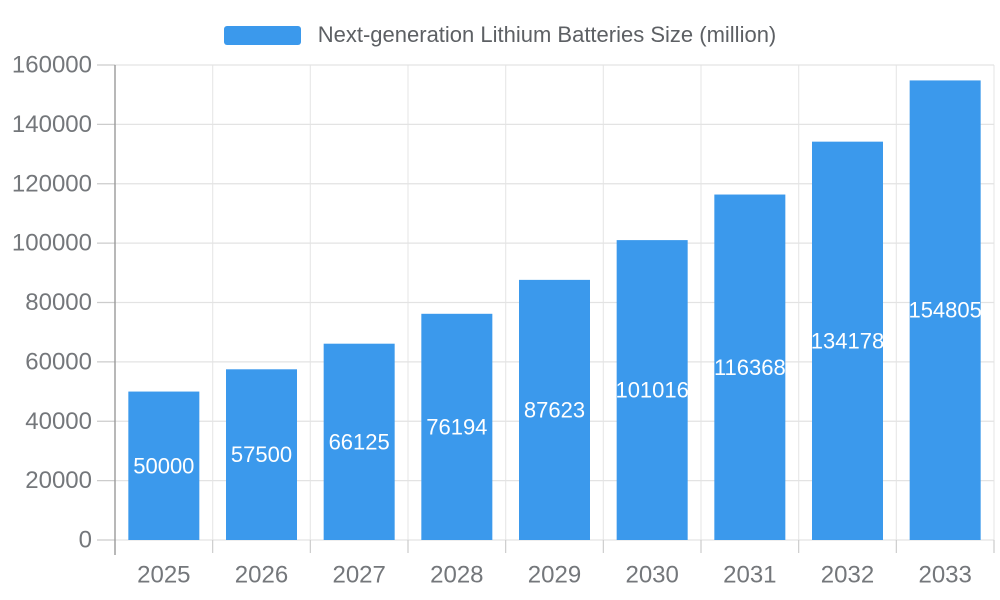 This screenshot has height=600, width=1000. Describe the element at coordinates (261, 575) in the screenshot. I see `x-axis-label-2026: 2026` at that location.